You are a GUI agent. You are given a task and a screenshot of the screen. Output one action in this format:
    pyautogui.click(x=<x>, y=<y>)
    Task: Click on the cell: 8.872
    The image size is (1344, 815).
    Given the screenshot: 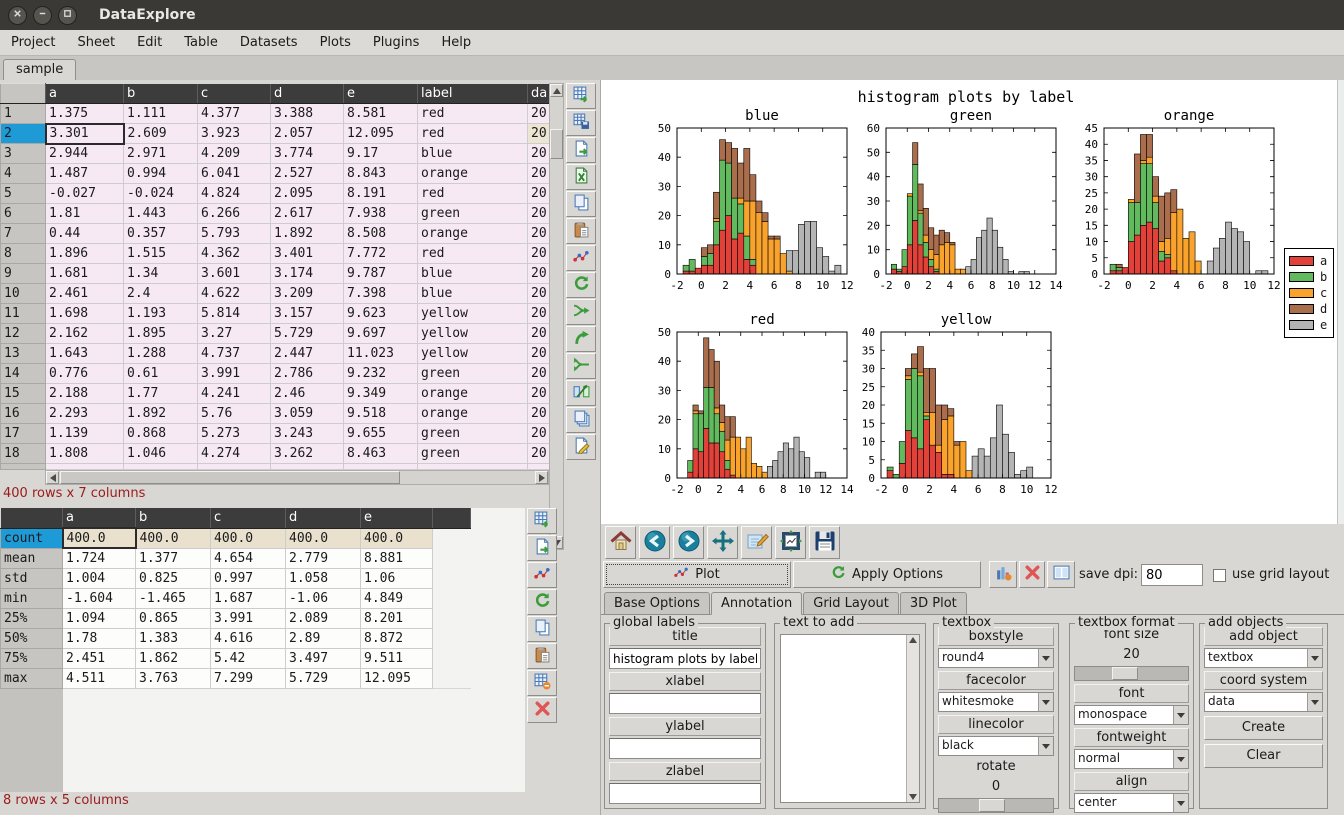 What is the action you would take?
    pyautogui.click(x=396, y=638)
    